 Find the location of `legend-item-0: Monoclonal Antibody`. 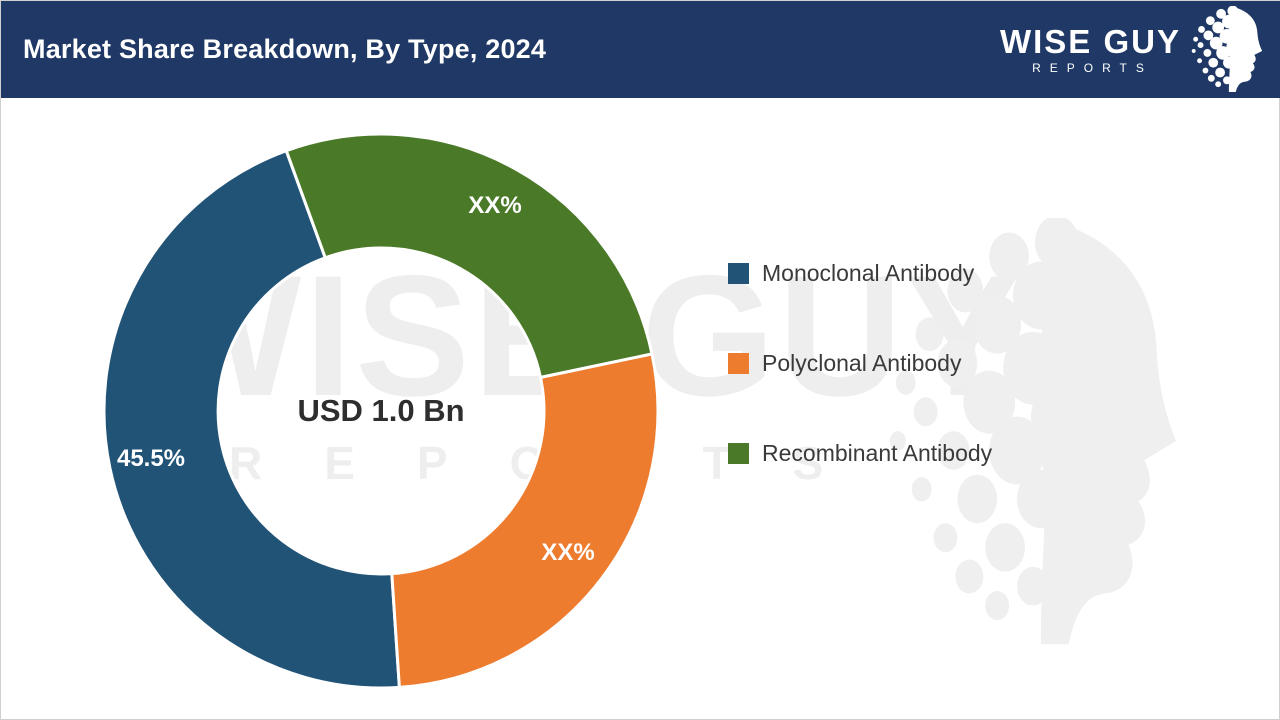

legend-item-0: Monoclonal Antibody is located at coordinates (860, 273).